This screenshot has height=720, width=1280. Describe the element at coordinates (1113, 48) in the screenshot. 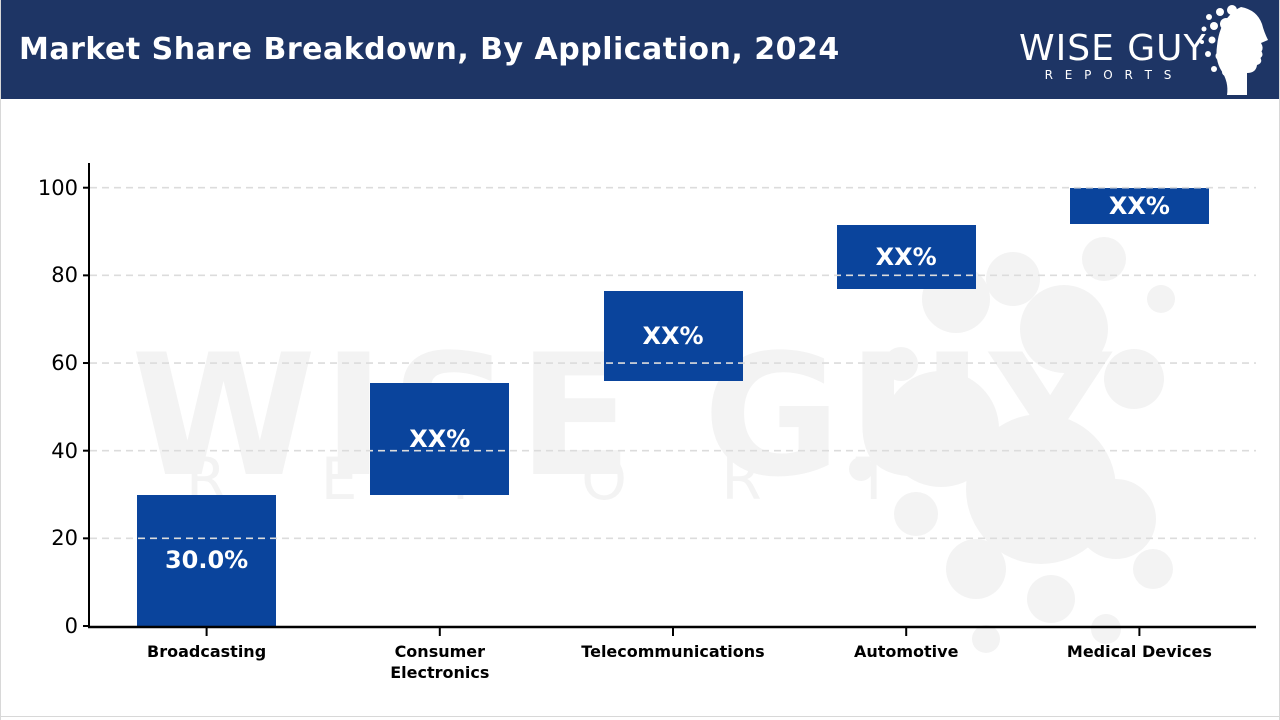

I see `logo-wordmark: WISE GUY` at that location.